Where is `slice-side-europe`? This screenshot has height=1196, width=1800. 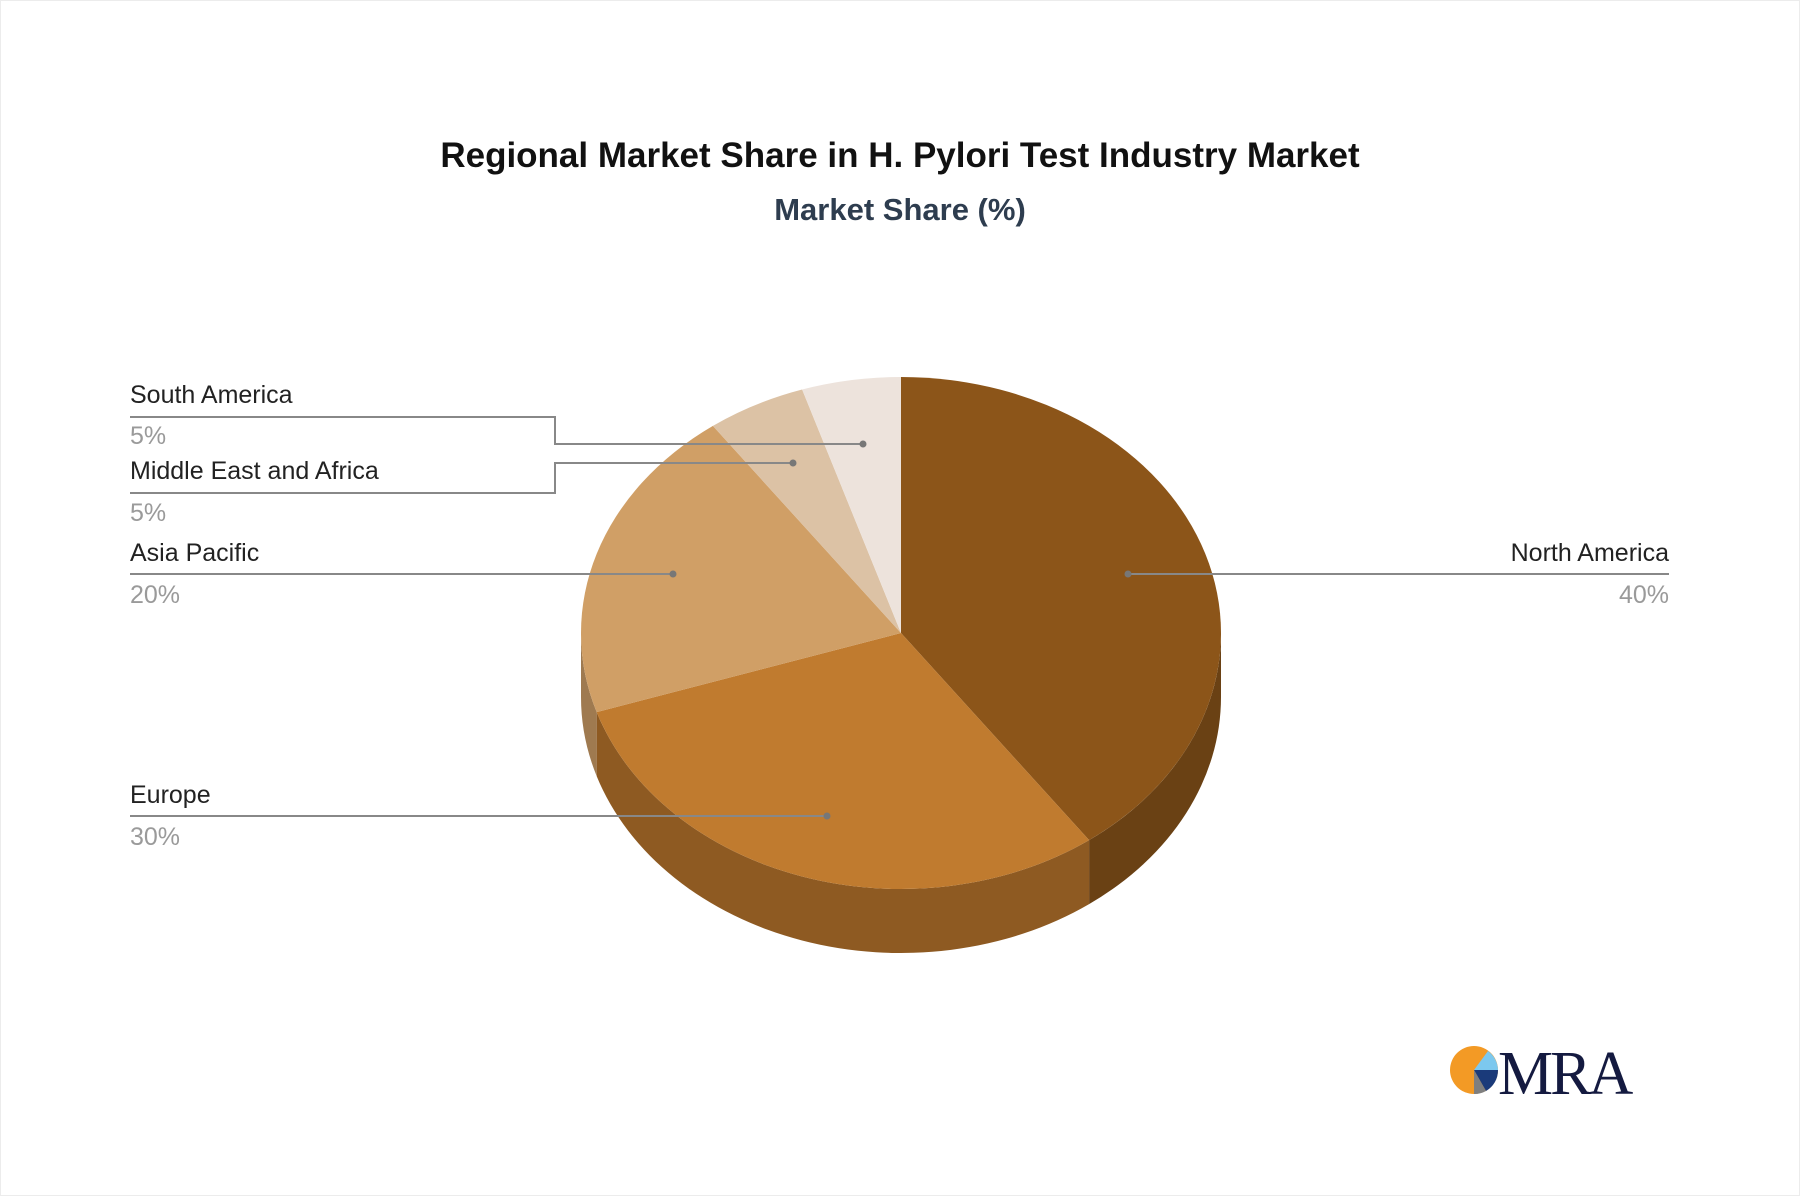 slice-side-europe is located at coordinates (843, 832).